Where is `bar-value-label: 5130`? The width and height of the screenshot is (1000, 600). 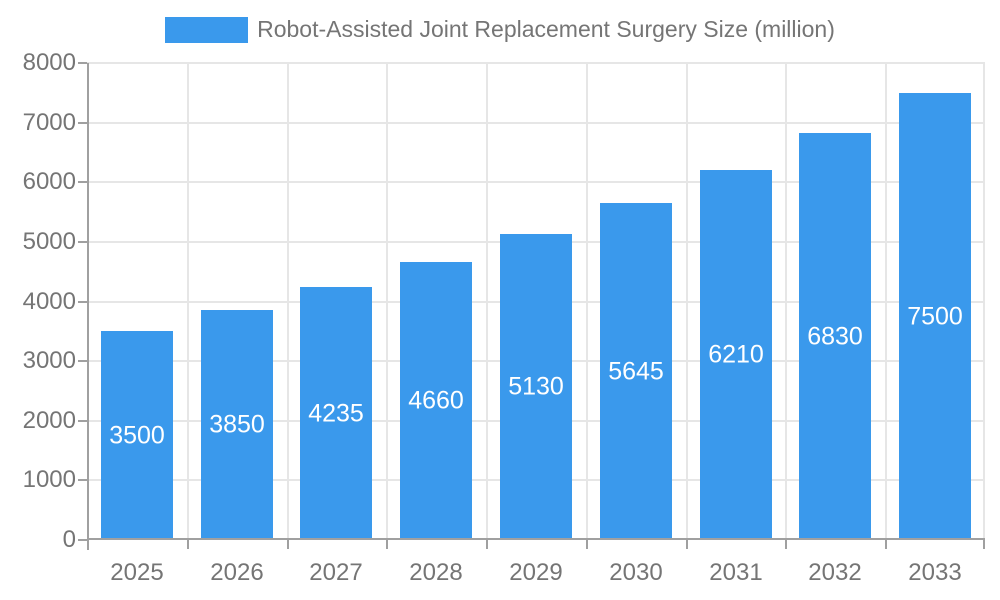
bar-value-label: 5130 is located at coordinates (536, 386).